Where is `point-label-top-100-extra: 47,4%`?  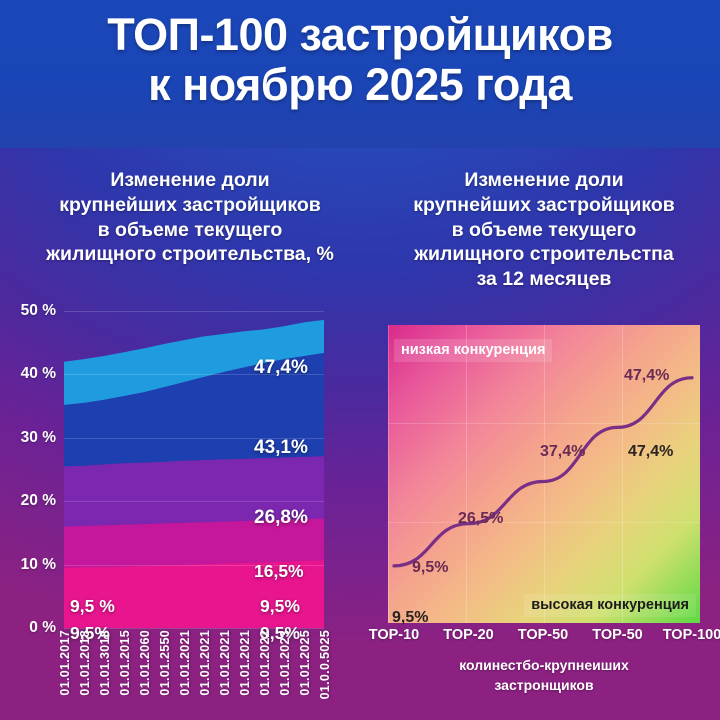
point-label-top-100-extra: 47,4% is located at coordinates (651, 451).